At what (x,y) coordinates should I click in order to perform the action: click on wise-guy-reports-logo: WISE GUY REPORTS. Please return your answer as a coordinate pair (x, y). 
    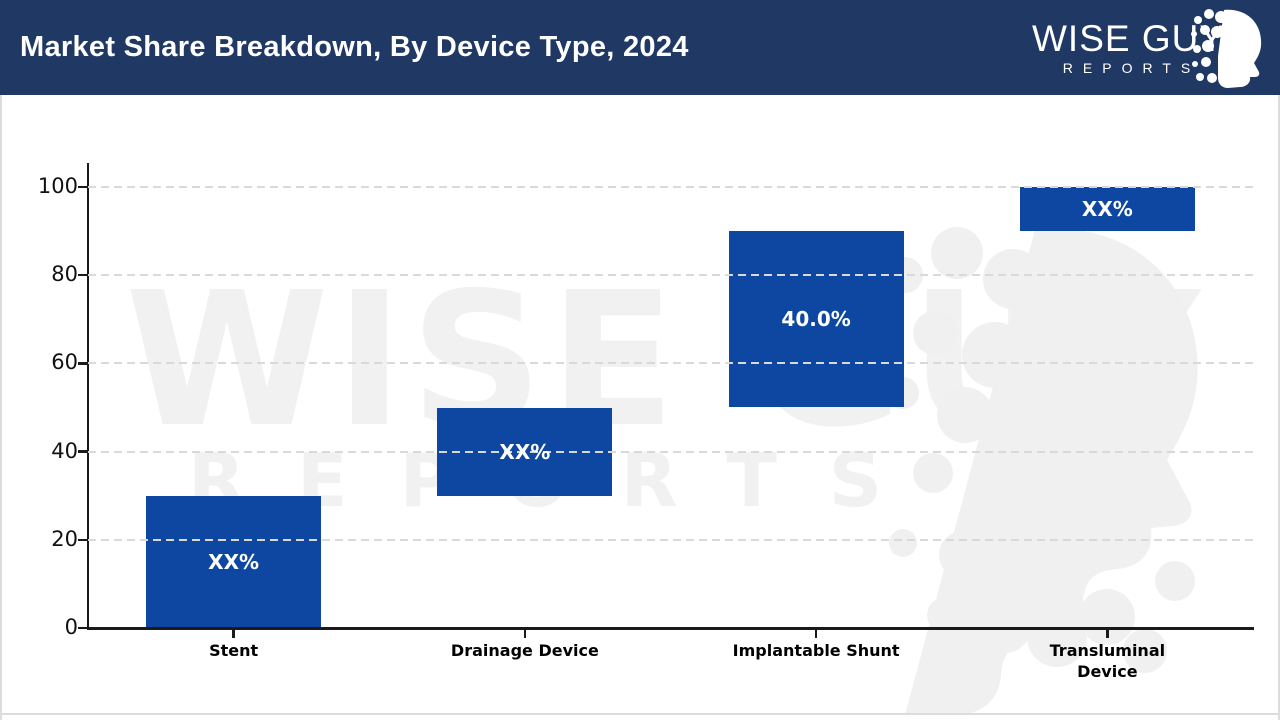
    Looking at the image, I should click on (1135, 48).